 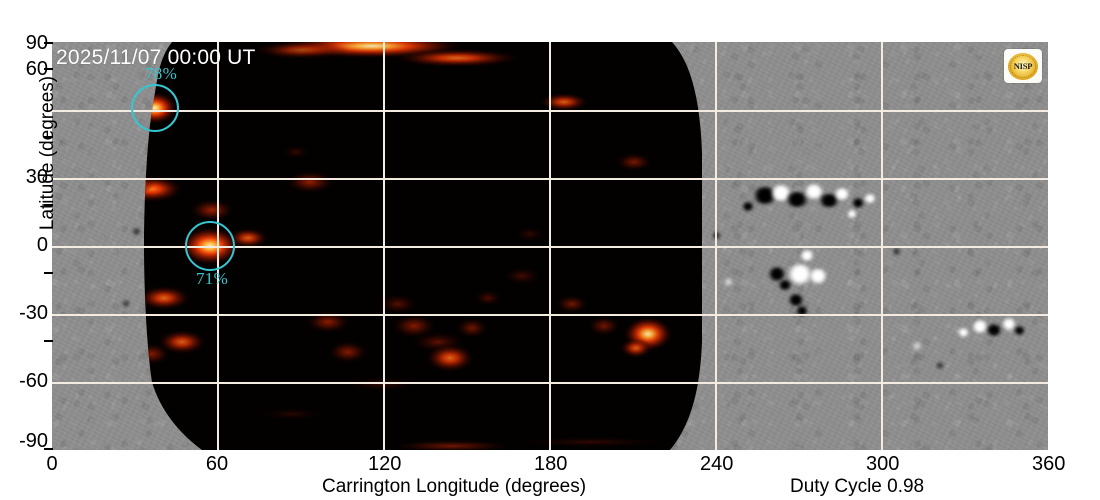 I want to click on marker-label: 71%, so click(x=212, y=278).